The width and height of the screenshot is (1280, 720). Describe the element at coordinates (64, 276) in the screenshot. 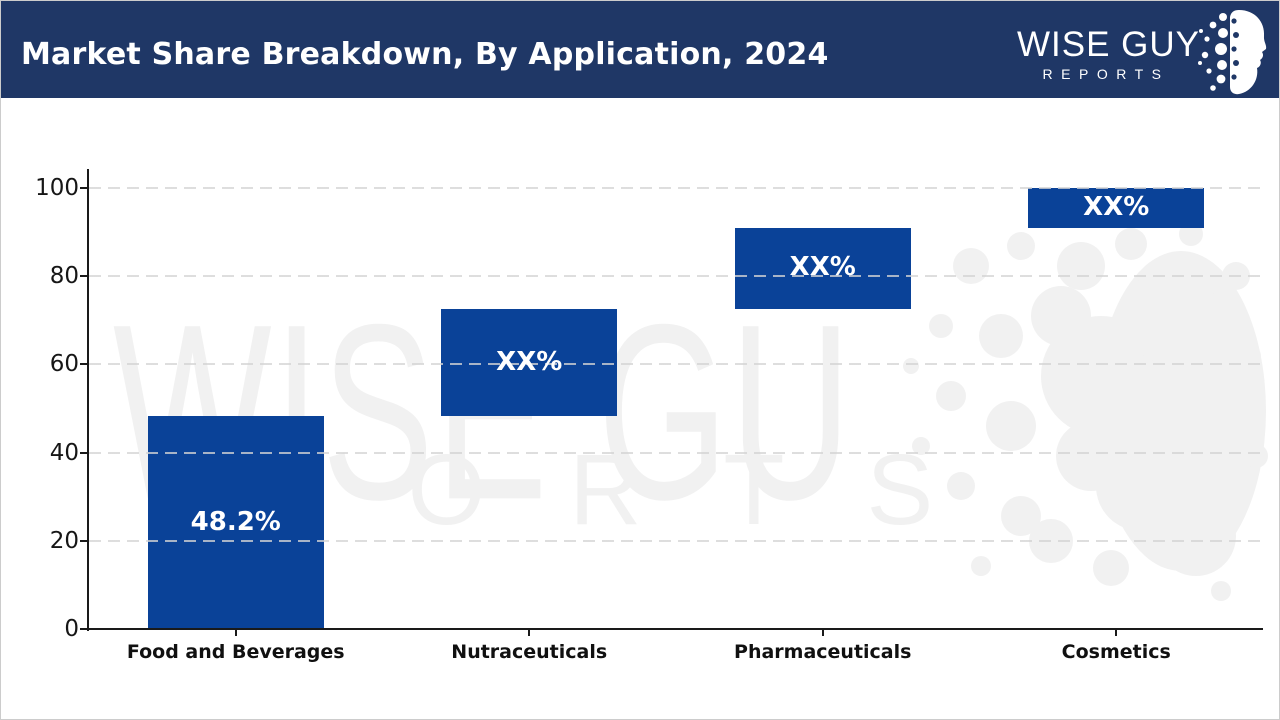

I see `y-tick-label: 80` at that location.